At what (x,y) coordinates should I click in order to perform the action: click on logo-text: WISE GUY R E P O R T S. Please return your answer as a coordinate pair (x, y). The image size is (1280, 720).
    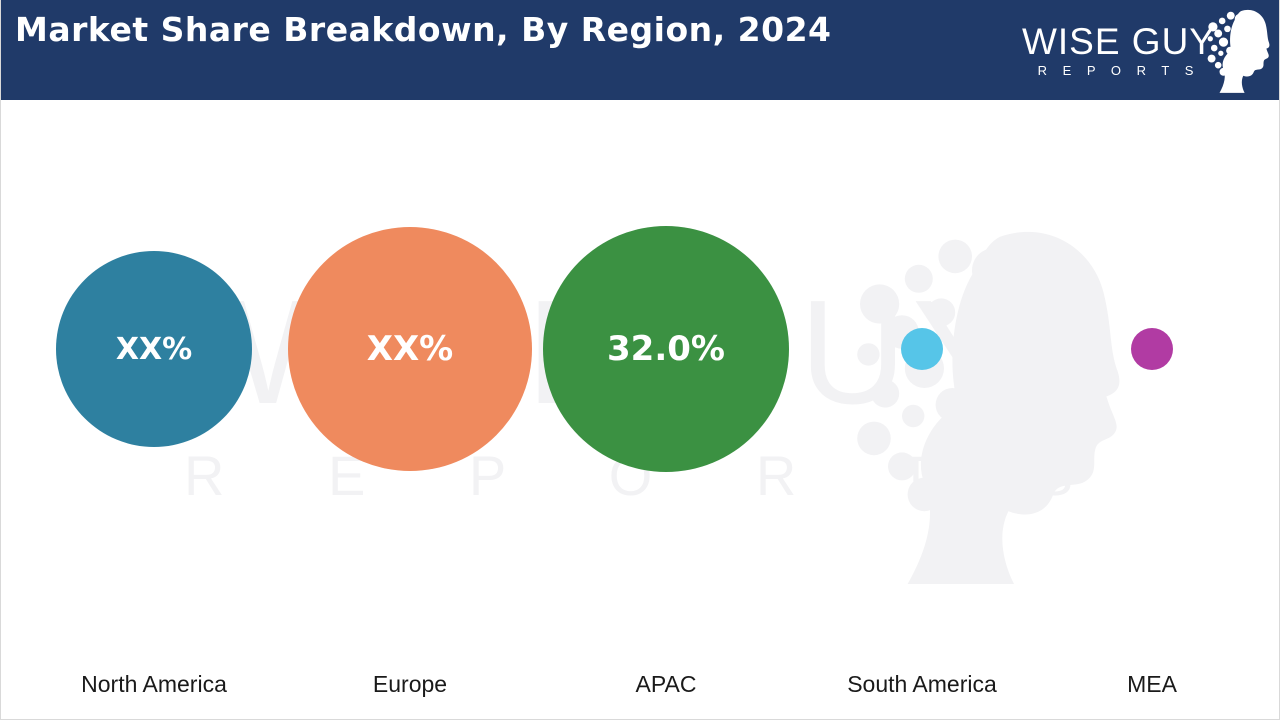
    Looking at the image, I should click on (1118, 50).